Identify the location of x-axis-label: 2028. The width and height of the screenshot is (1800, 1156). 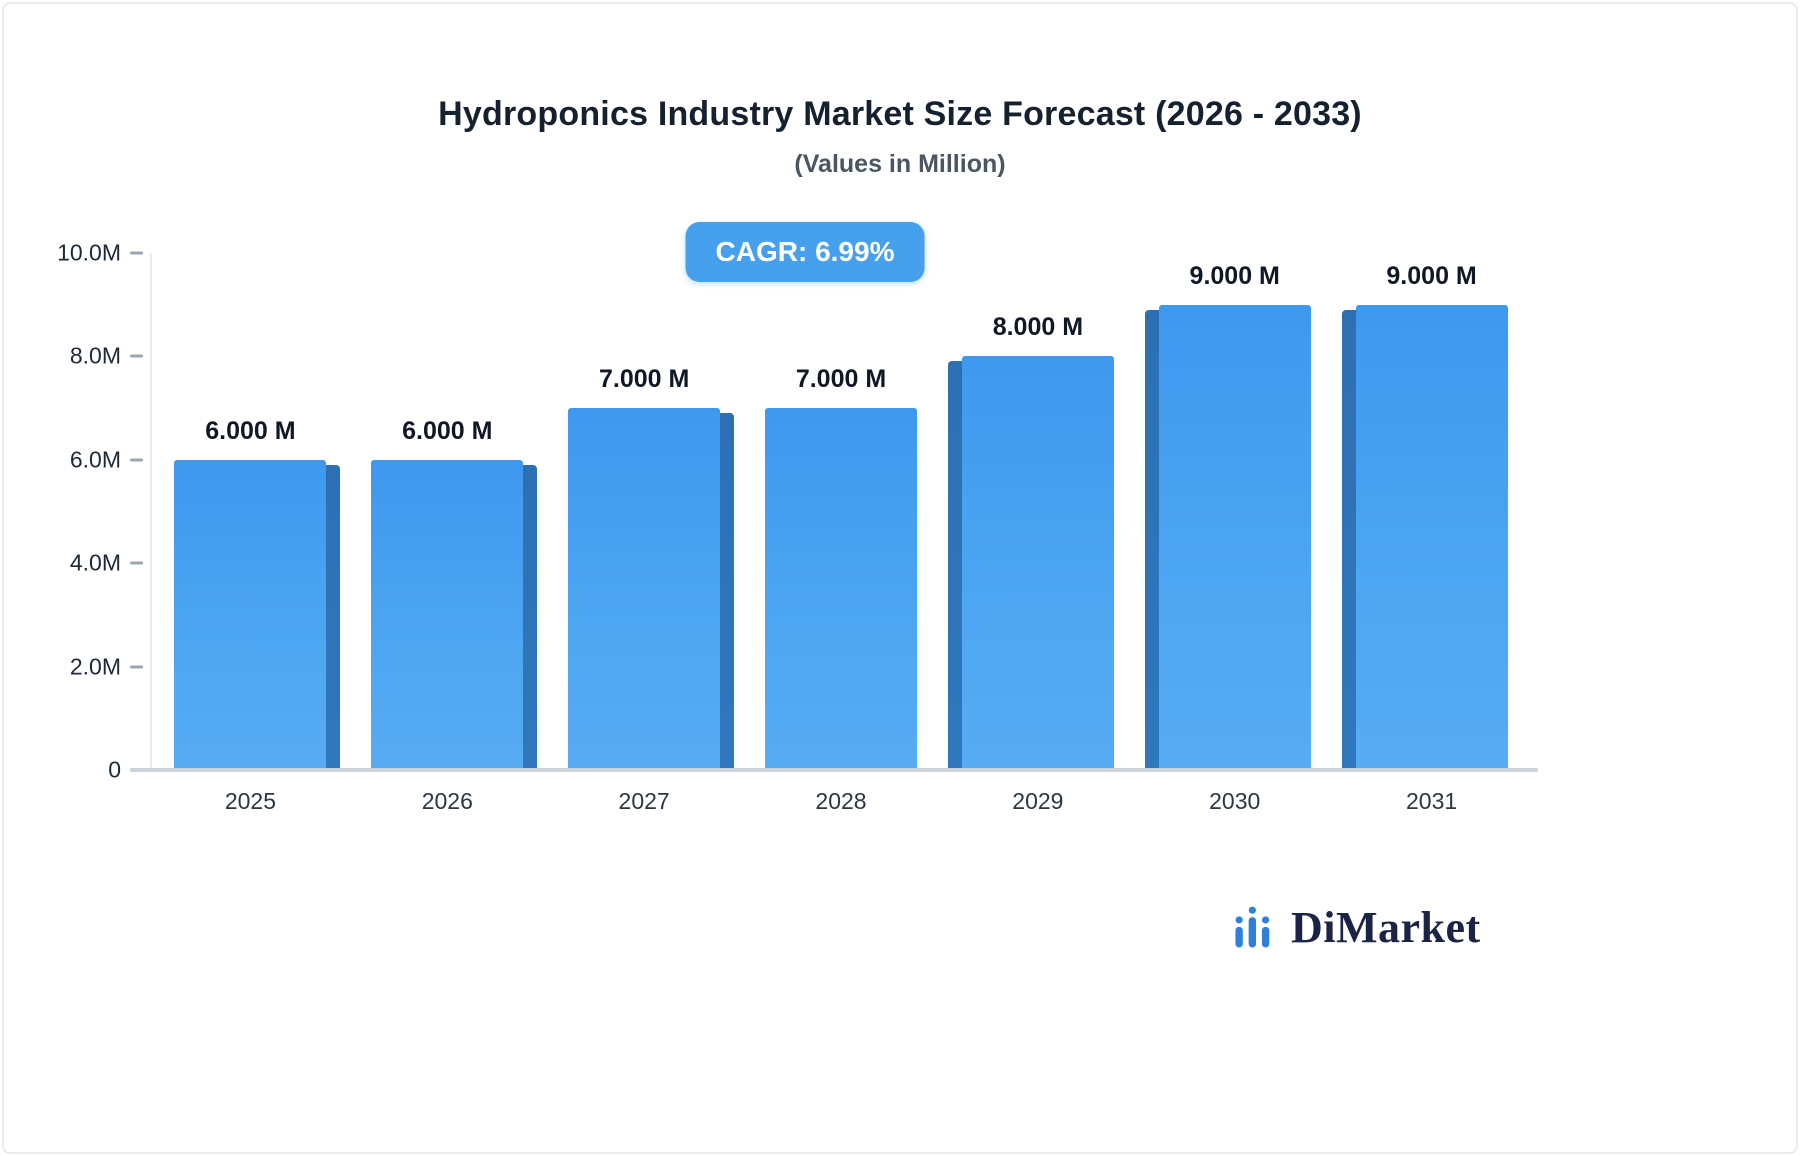
(841, 801).